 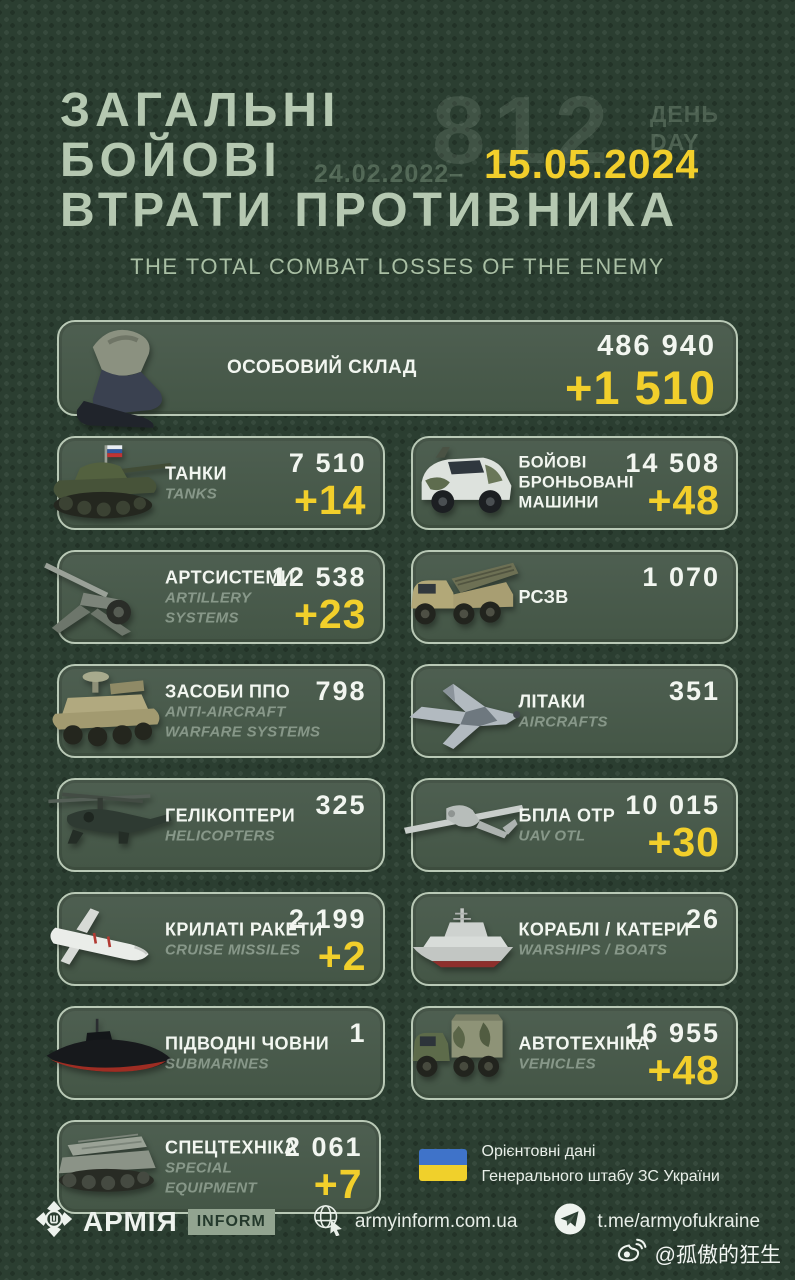 I want to click on card-personnel: ОСОБОВИЙ СКЛАД 486 940 +1 510, so click(x=397, y=374).